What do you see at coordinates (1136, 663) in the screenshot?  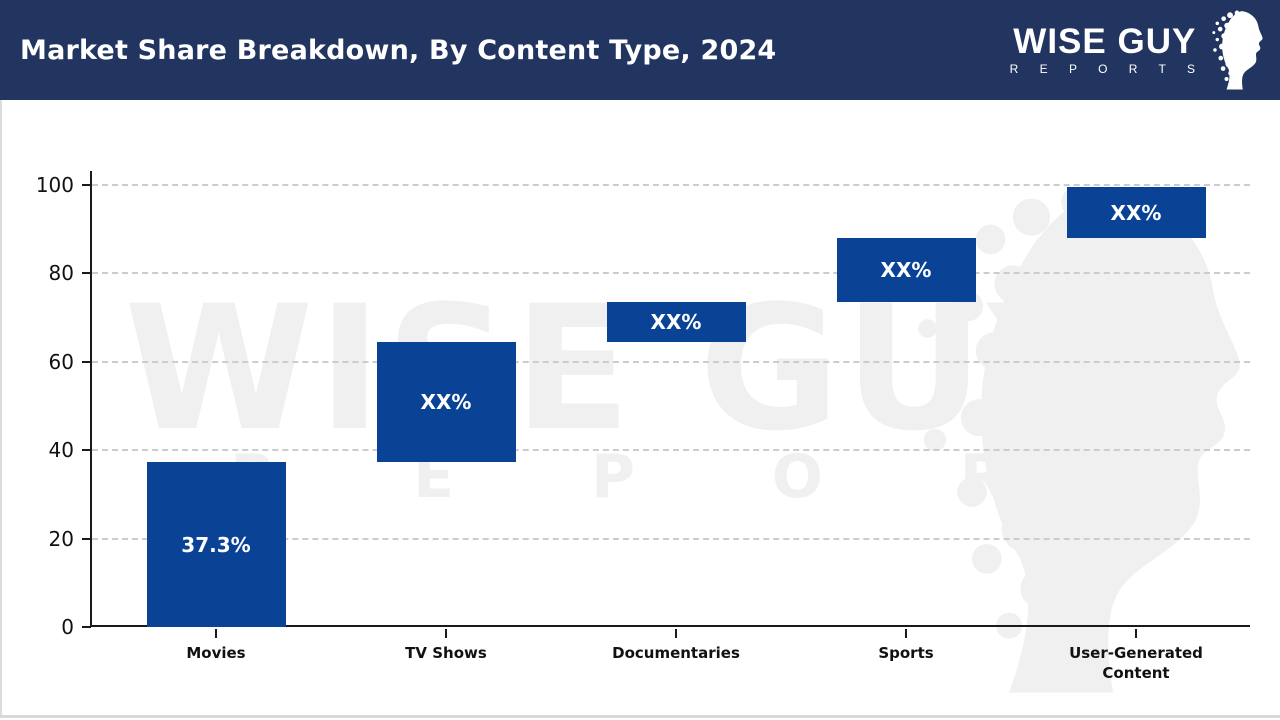 I see `x-axis-label-user-generated-content: User-Generated Content` at bounding box center [1136, 663].